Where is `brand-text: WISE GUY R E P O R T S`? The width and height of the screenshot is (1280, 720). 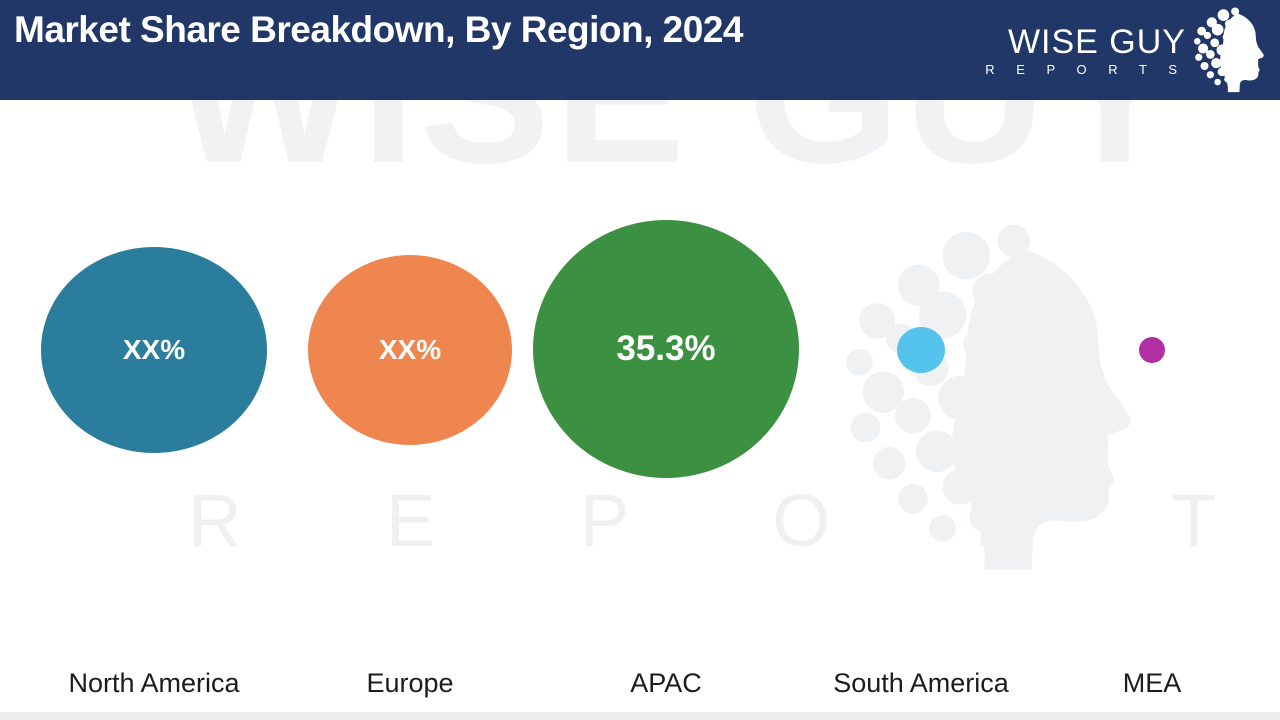 brand-text: WISE GUY R E P O R T S is located at coordinates (1085, 50).